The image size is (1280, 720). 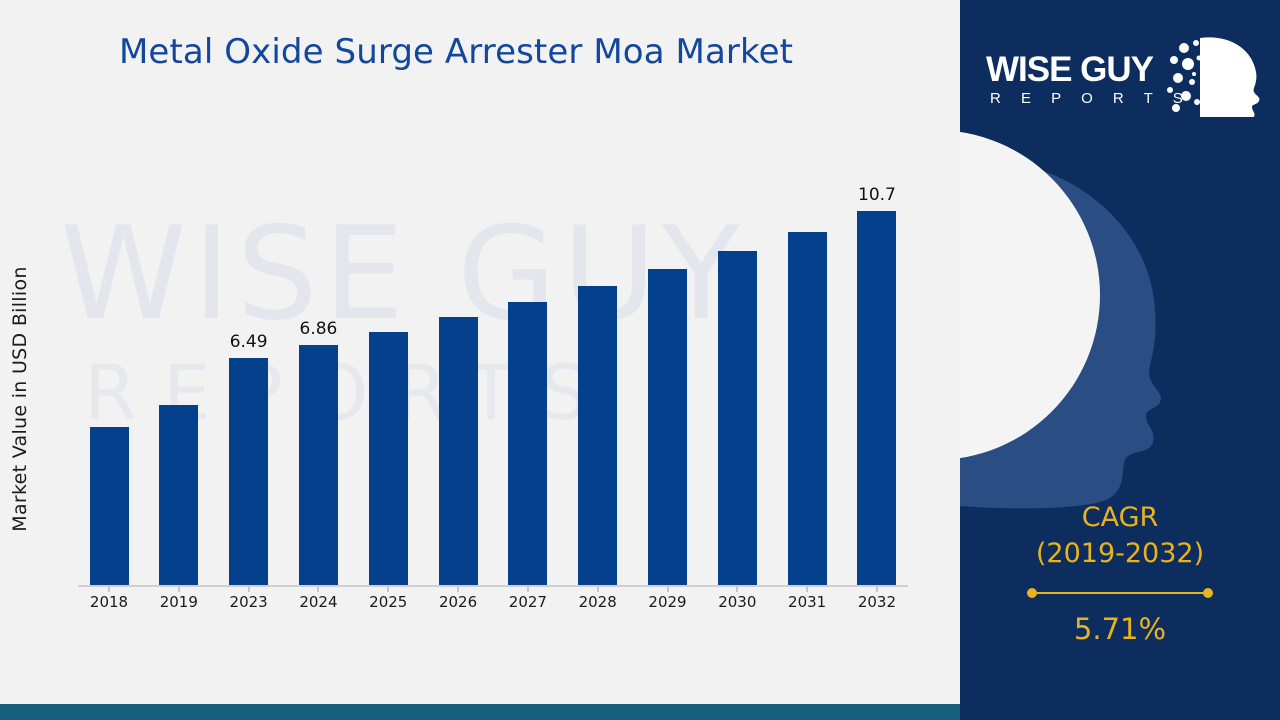 I want to click on bar-slot: 6.86, so click(x=318, y=386).